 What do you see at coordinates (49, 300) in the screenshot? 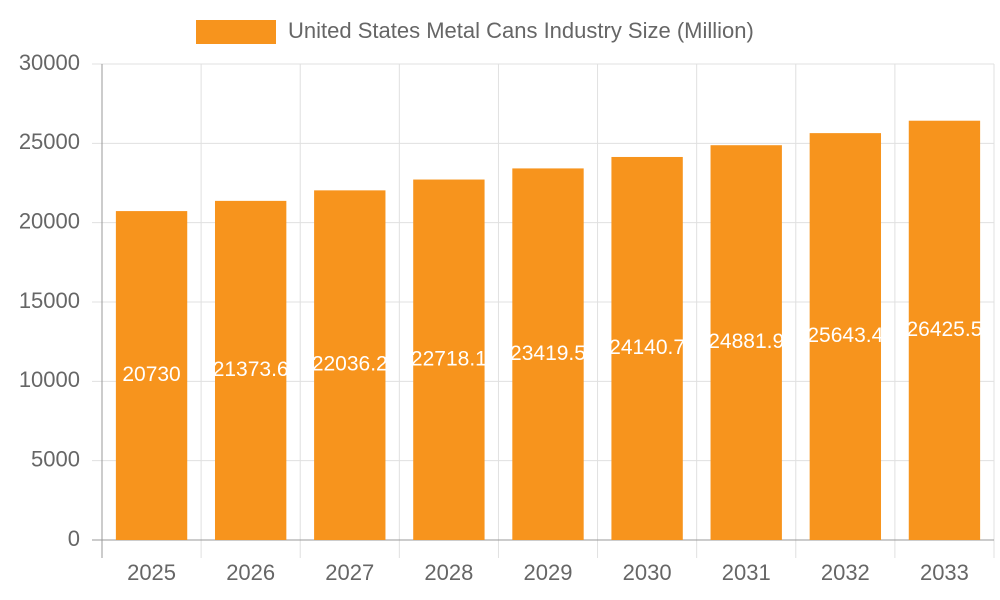
I see `y-tick-label: 15000` at bounding box center [49, 300].